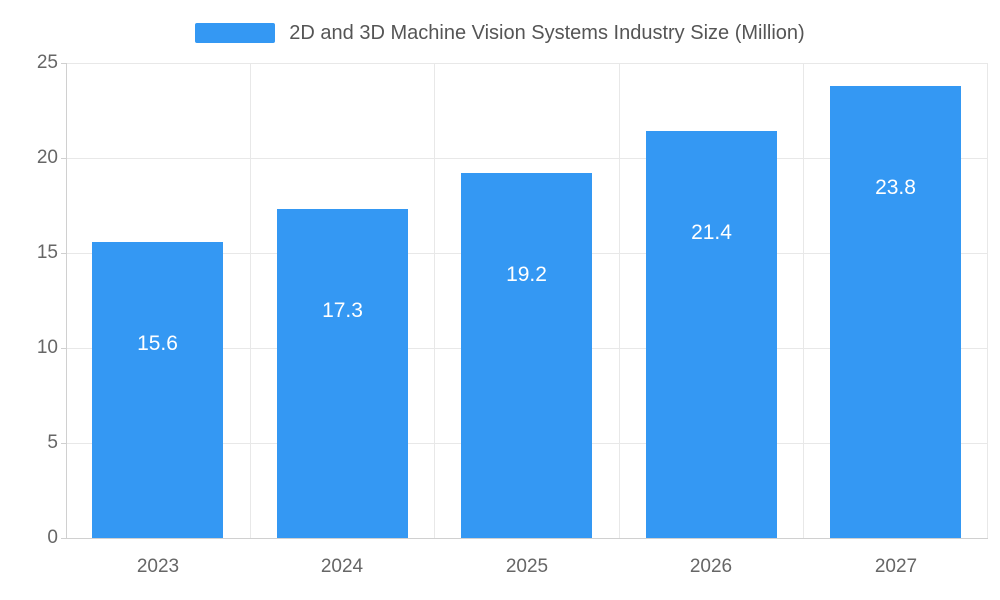 Image resolution: width=1000 pixels, height=600 pixels. Describe the element at coordinates (52, 442) in the screenshot. I see `y-tick-label: 5` at that location.